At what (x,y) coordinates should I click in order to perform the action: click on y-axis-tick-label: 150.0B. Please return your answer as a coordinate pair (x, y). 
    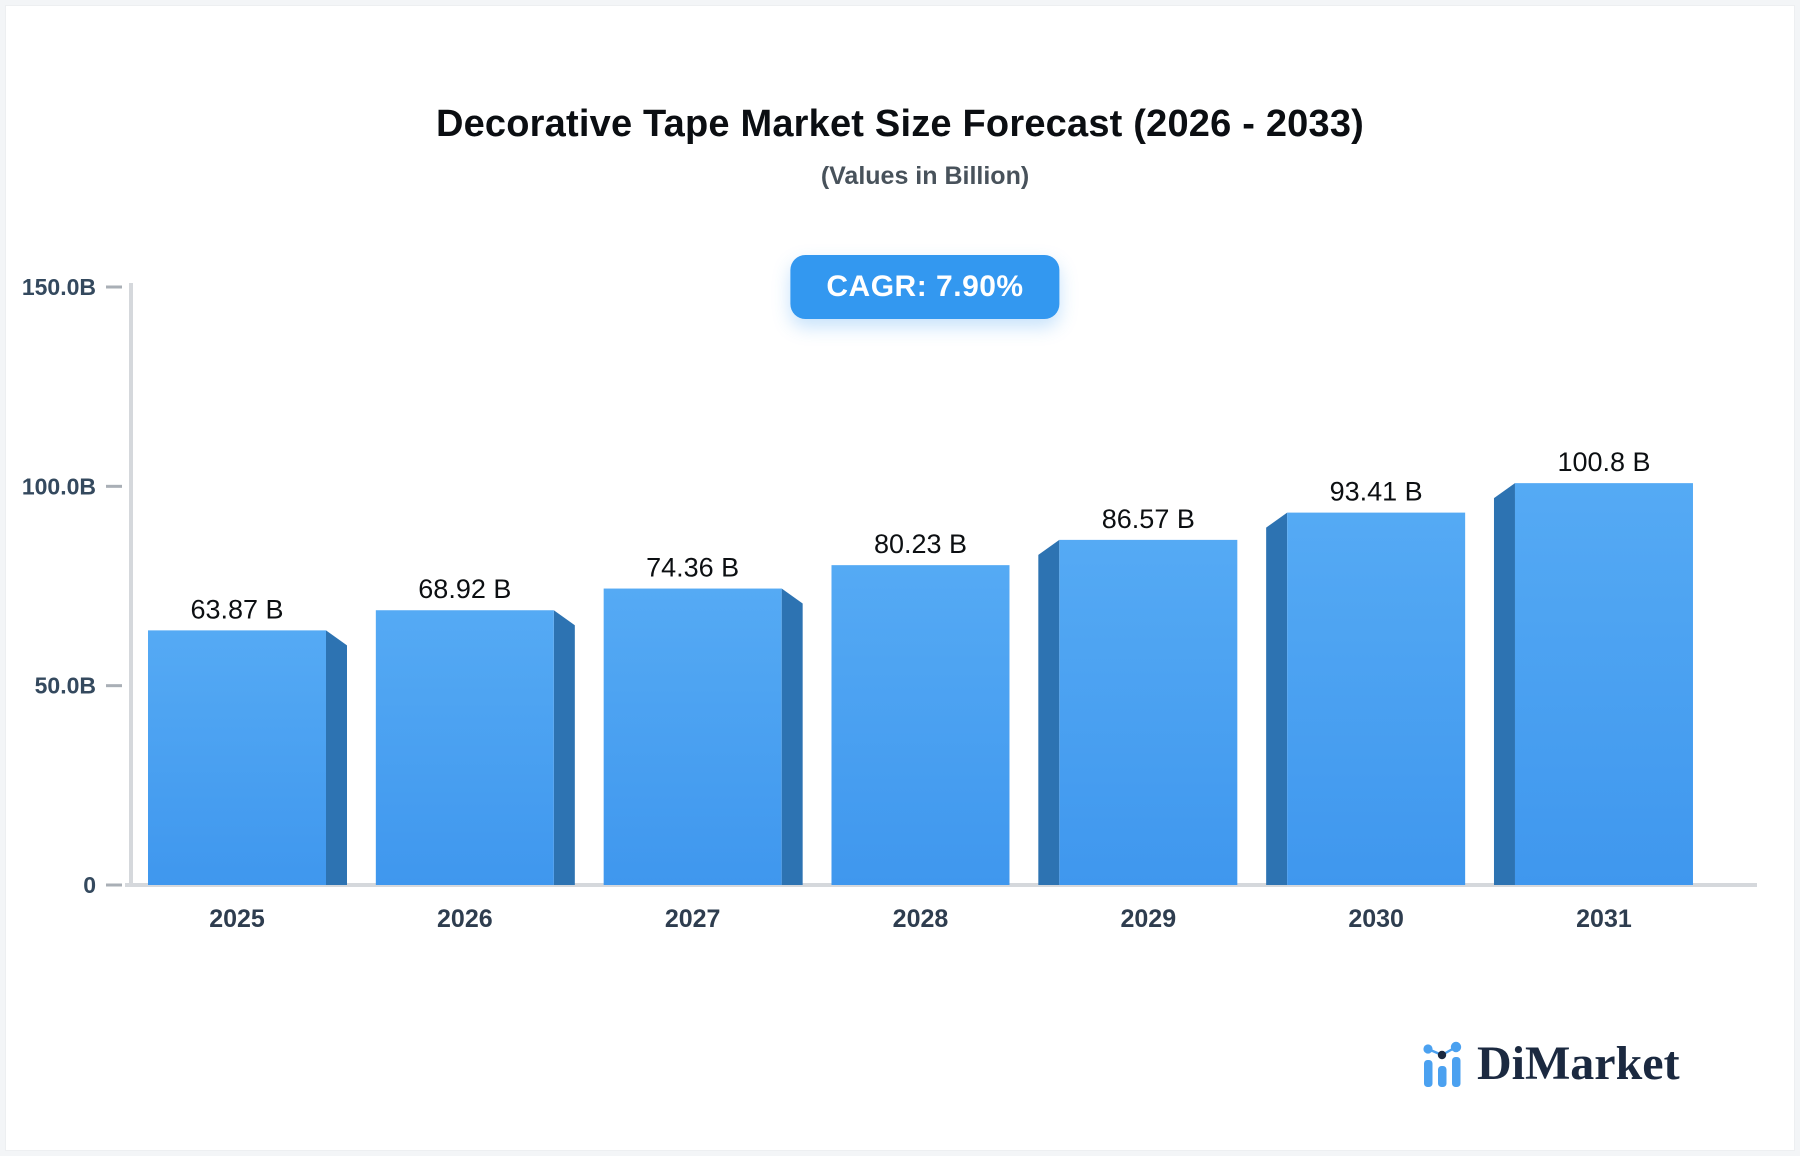
    Looking at the image, I should click on (59, 287).